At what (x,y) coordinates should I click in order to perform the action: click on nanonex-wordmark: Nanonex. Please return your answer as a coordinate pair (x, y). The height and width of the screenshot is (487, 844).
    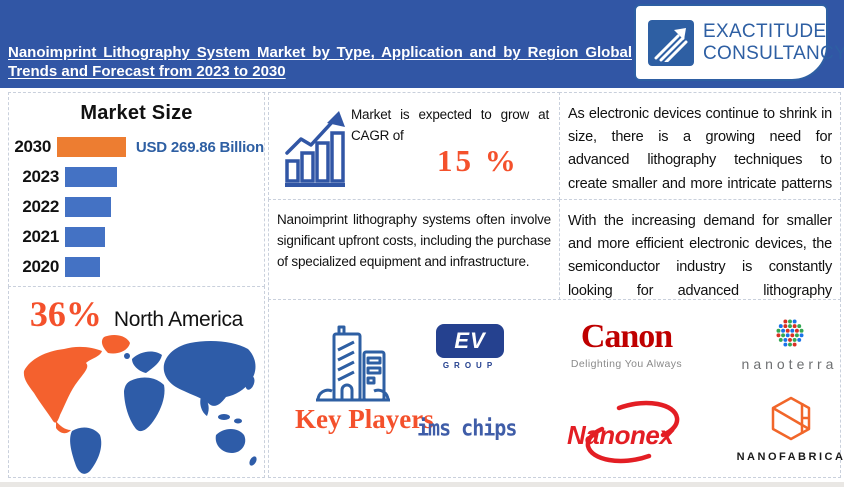
    Looking at the image, I should click on (620, 435).